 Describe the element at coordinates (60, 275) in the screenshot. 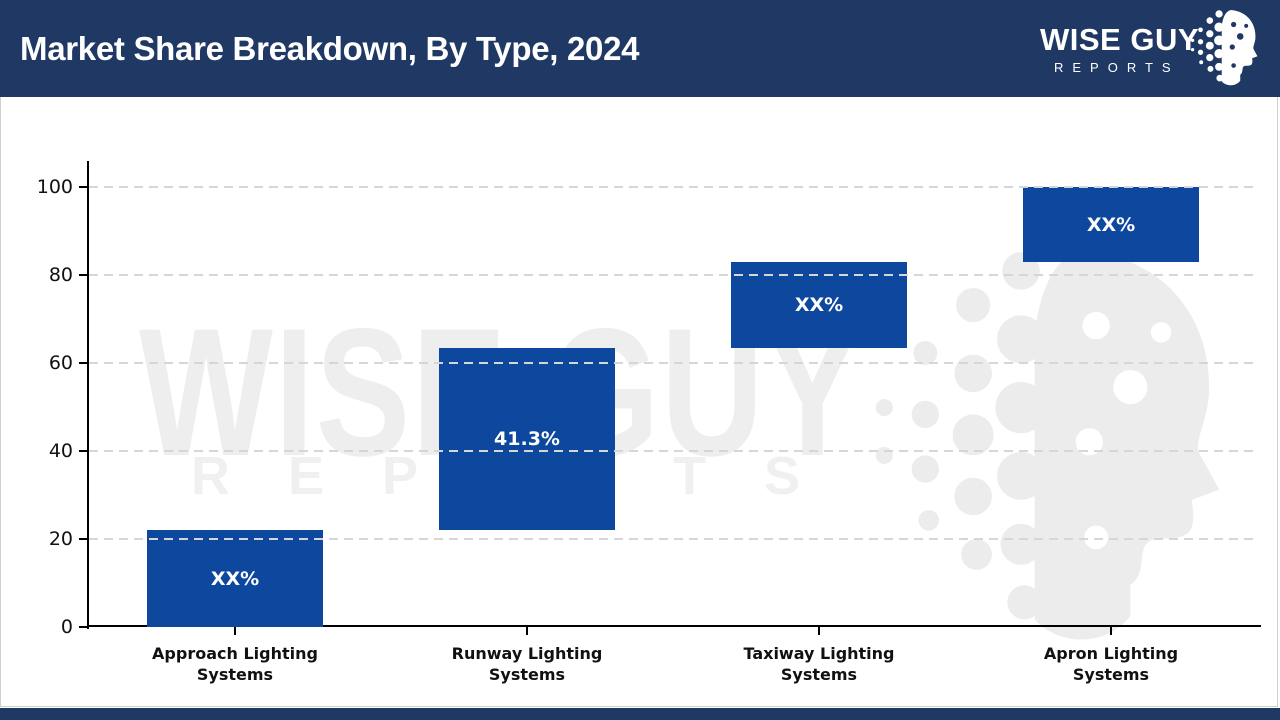

I see `y-tick-label-80: 80` at that location.